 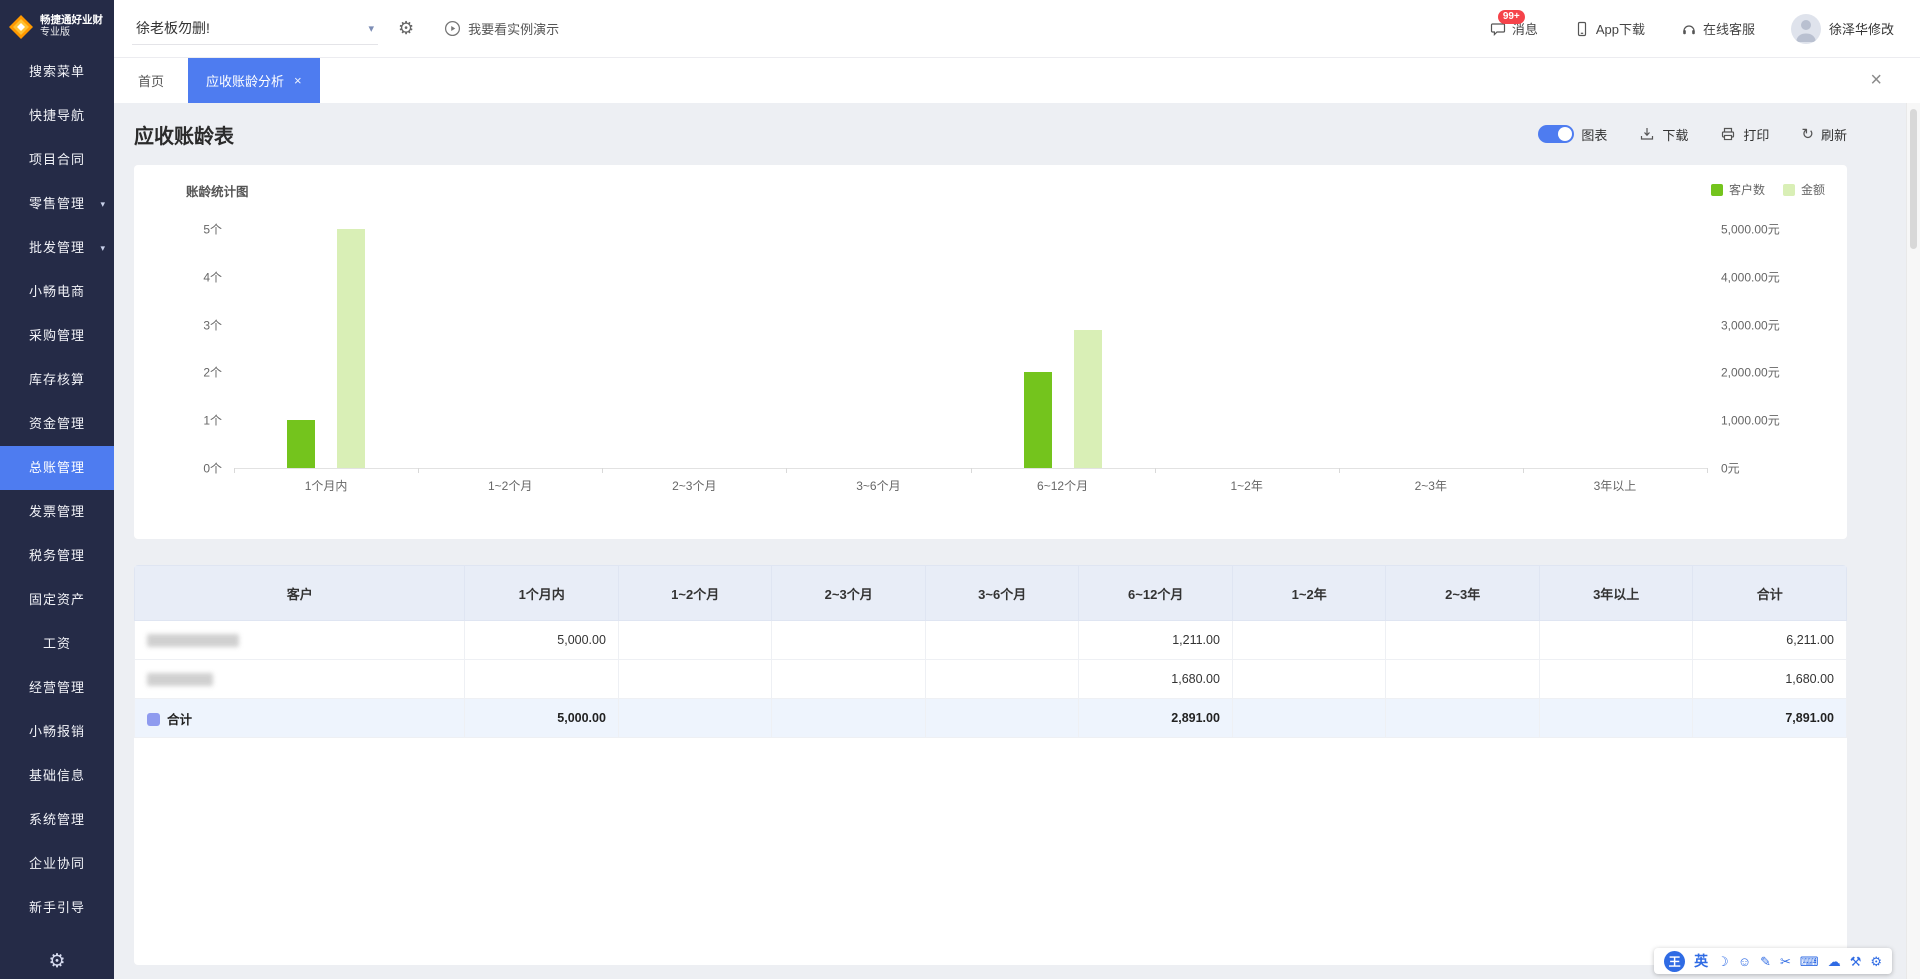 I want to click on redacted-customer-name, so click(x=193, y=640).